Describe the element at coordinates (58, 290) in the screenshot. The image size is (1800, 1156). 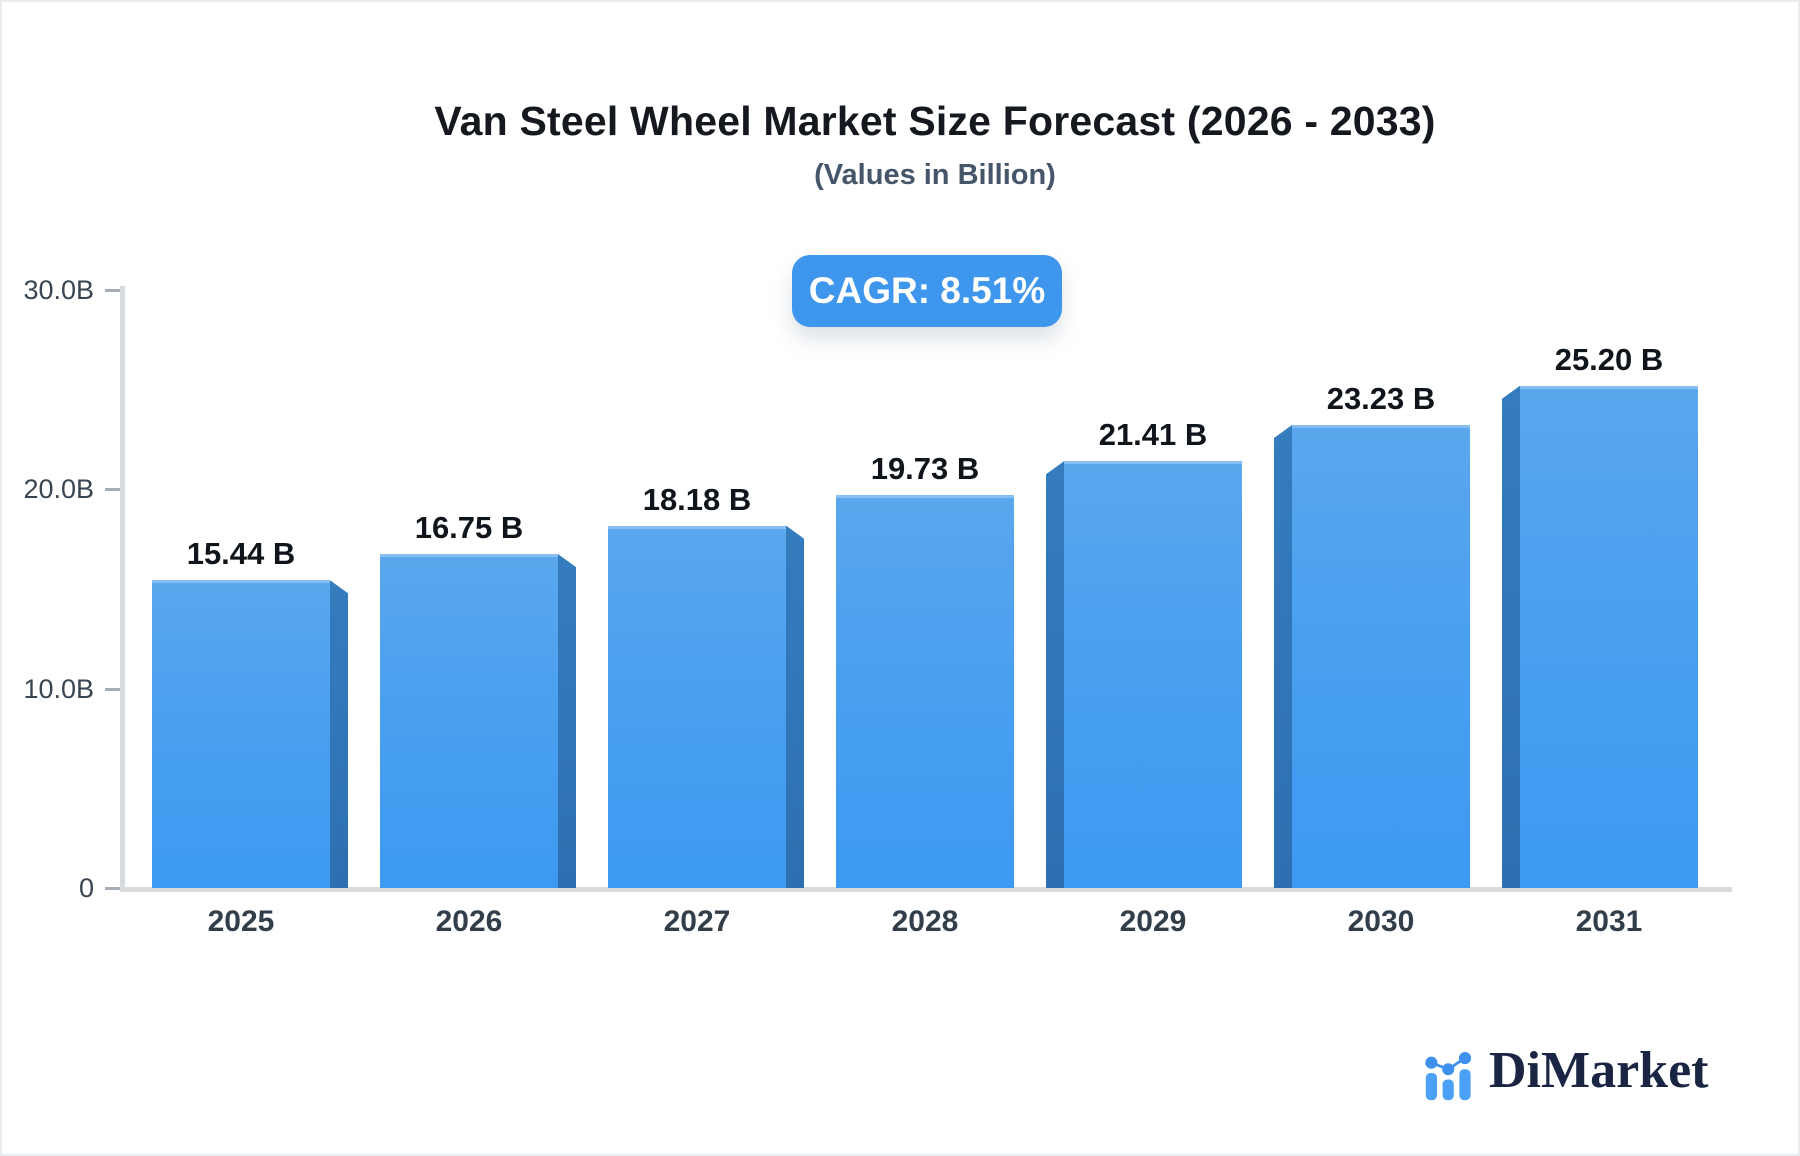
I see `y-tick-label: 30.0B` at that location.